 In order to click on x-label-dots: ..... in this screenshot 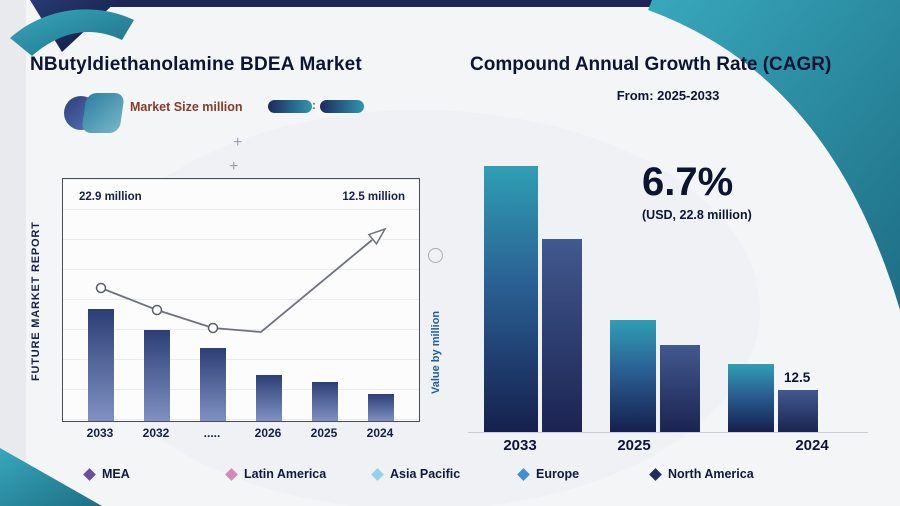, I will do `click(212, 433)`.